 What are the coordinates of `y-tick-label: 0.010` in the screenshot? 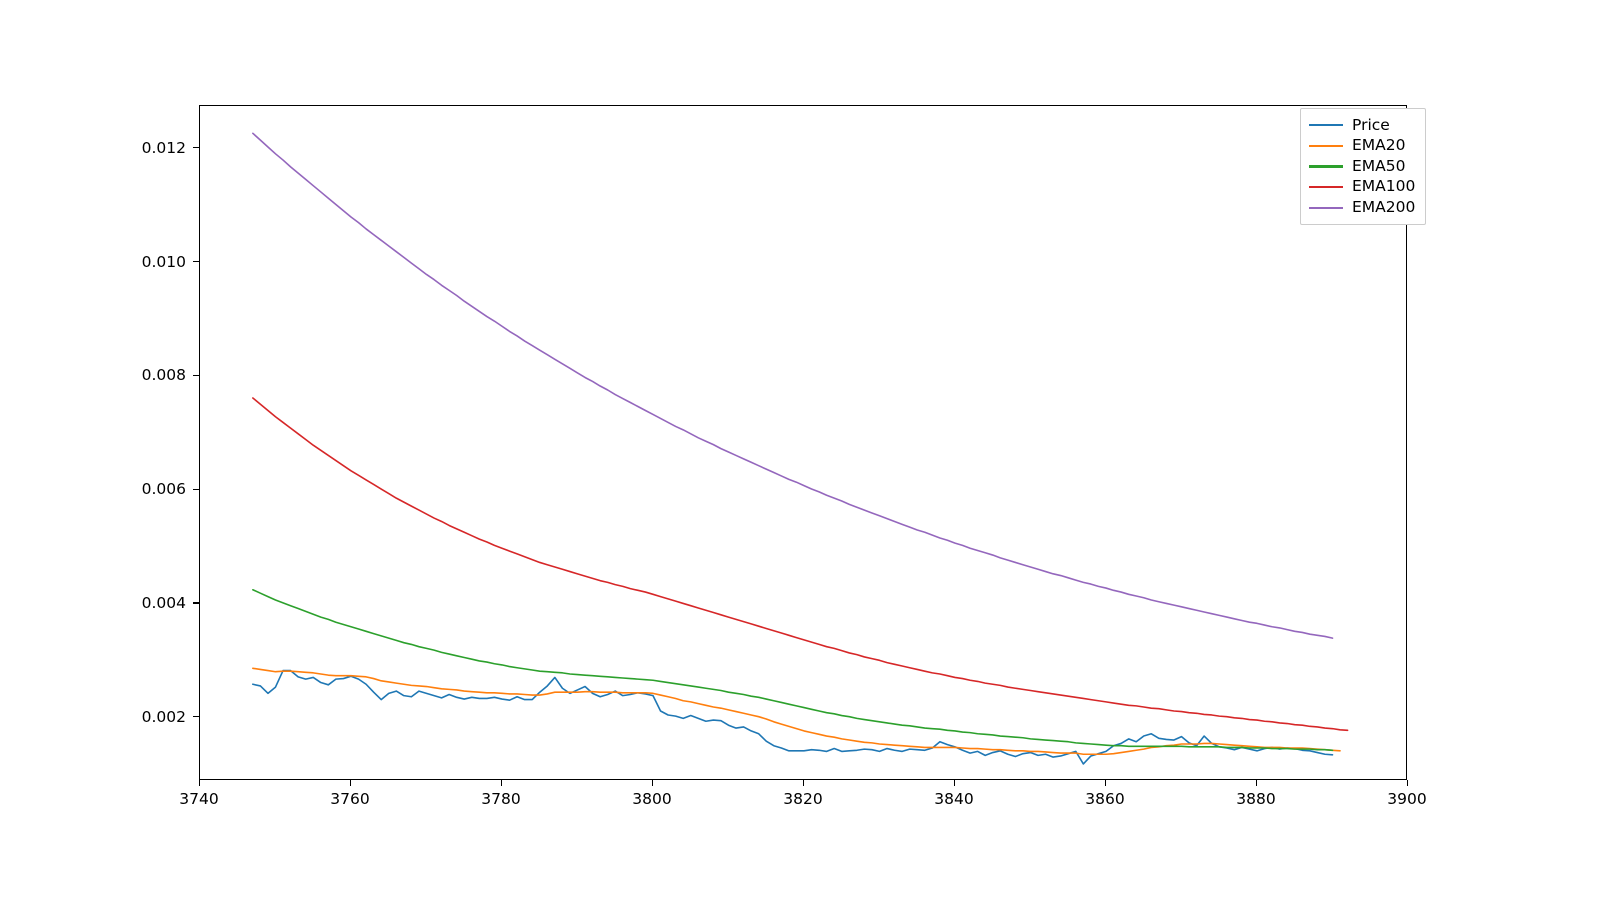 It's located at (163, 261).